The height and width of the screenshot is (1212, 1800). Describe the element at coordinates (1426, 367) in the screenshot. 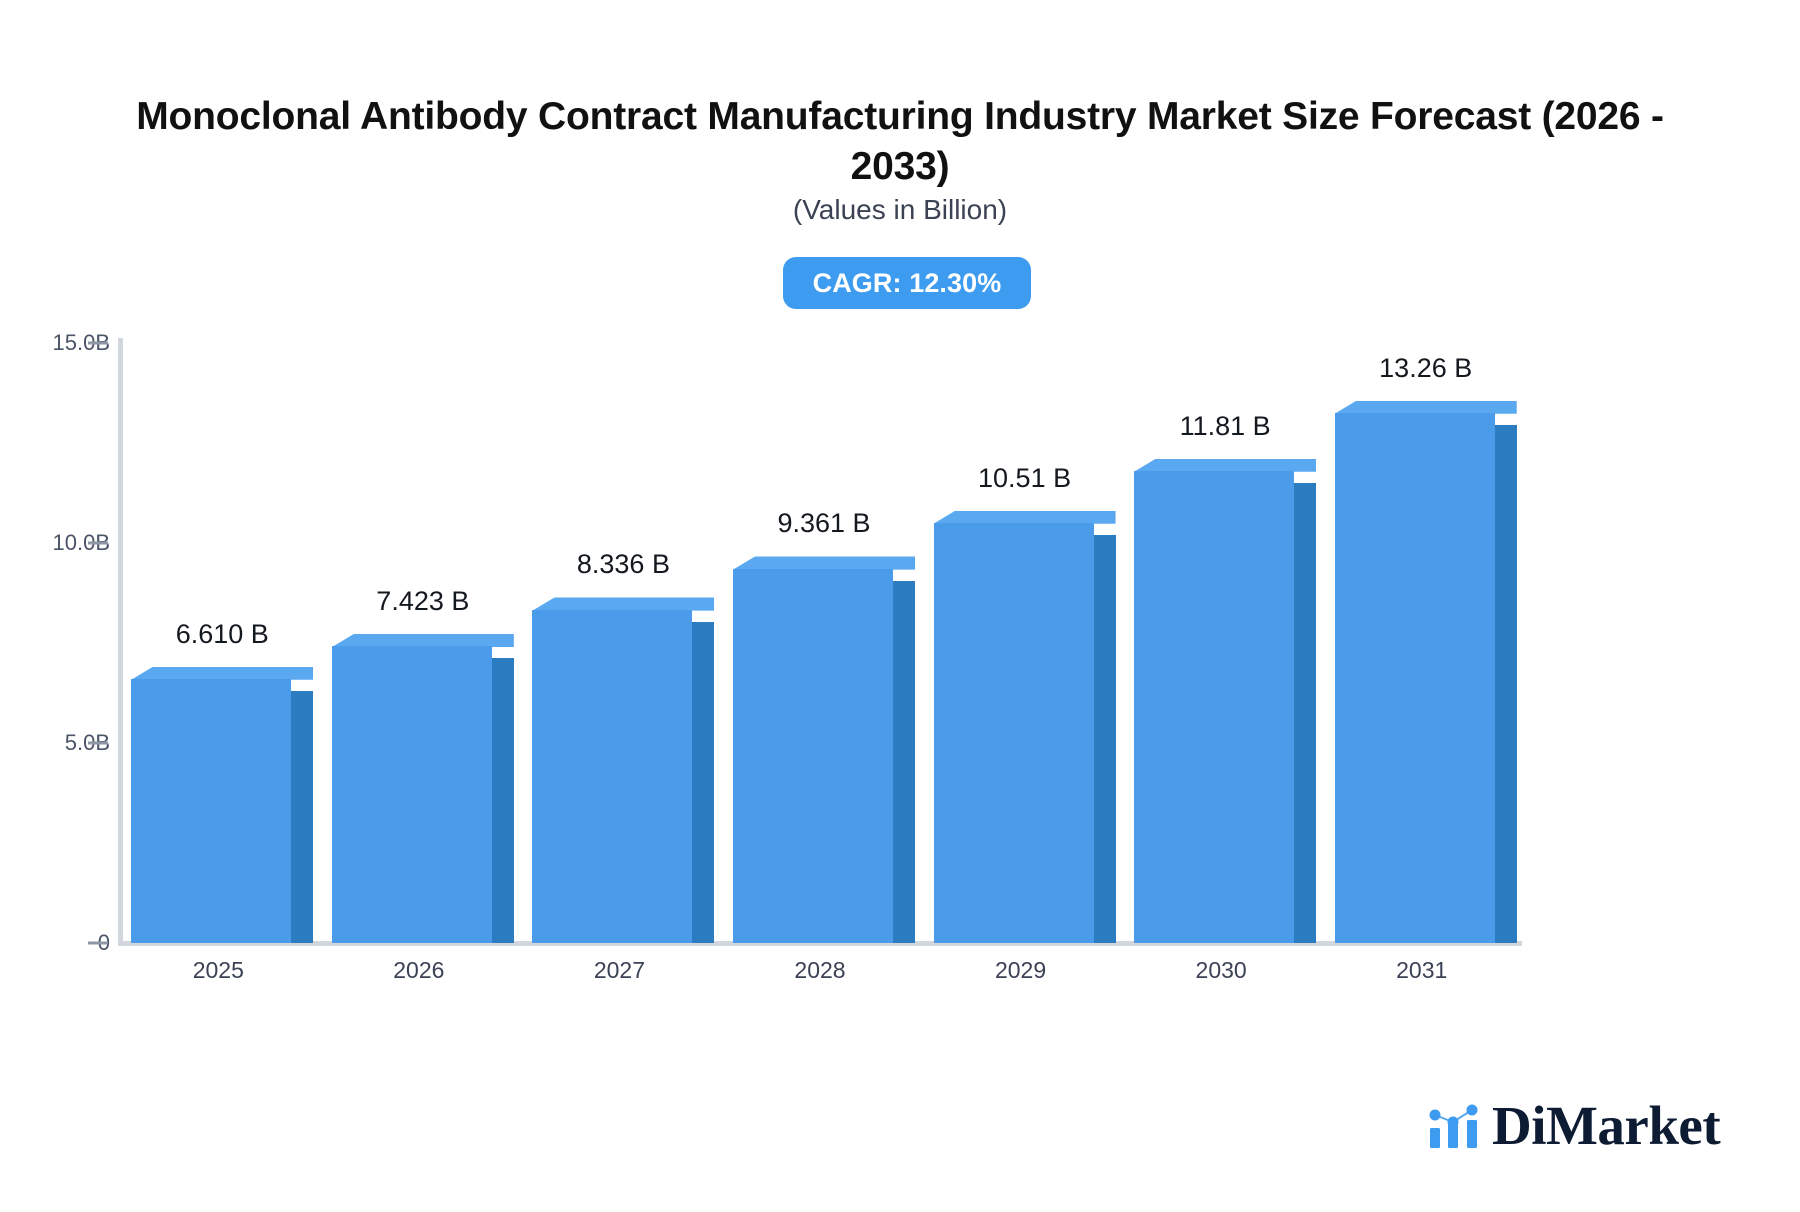

I see `bar-value-label: 13.26 B` at that location.